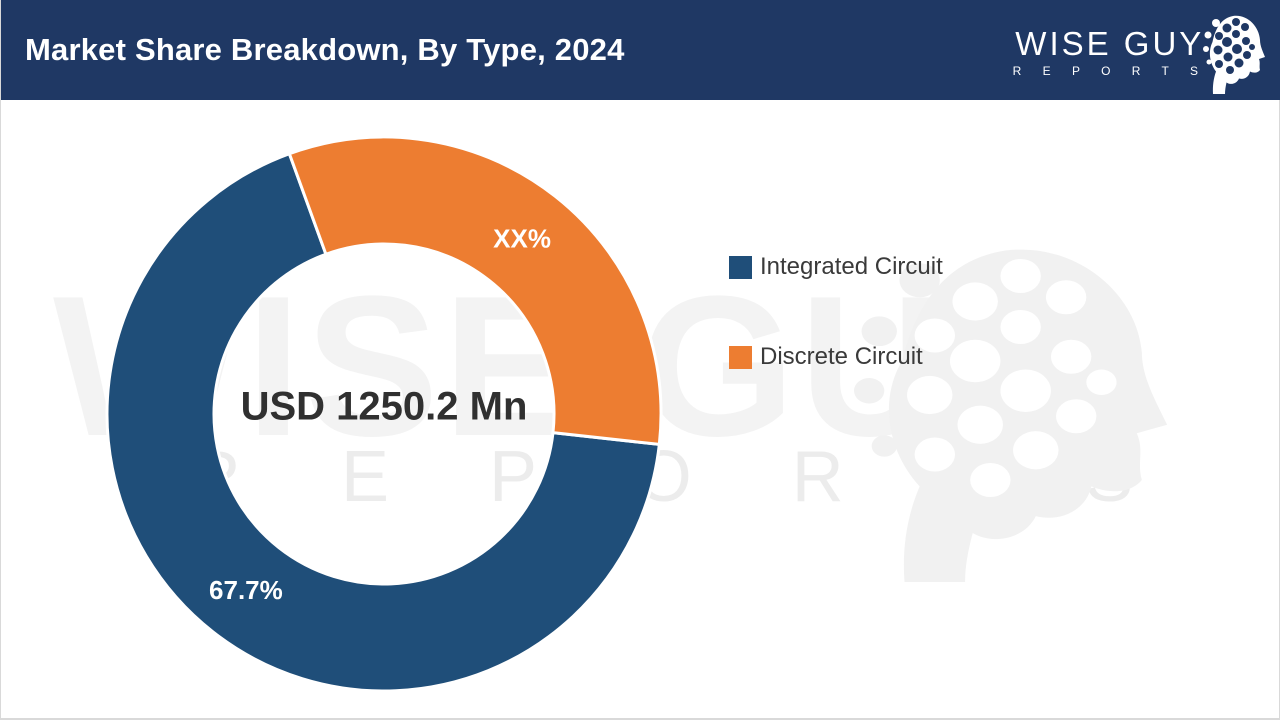 The image size is (1280, 720). I want to click on wiseguy-logo: WISE GUY R E P O R T S, so click(1139, 52).